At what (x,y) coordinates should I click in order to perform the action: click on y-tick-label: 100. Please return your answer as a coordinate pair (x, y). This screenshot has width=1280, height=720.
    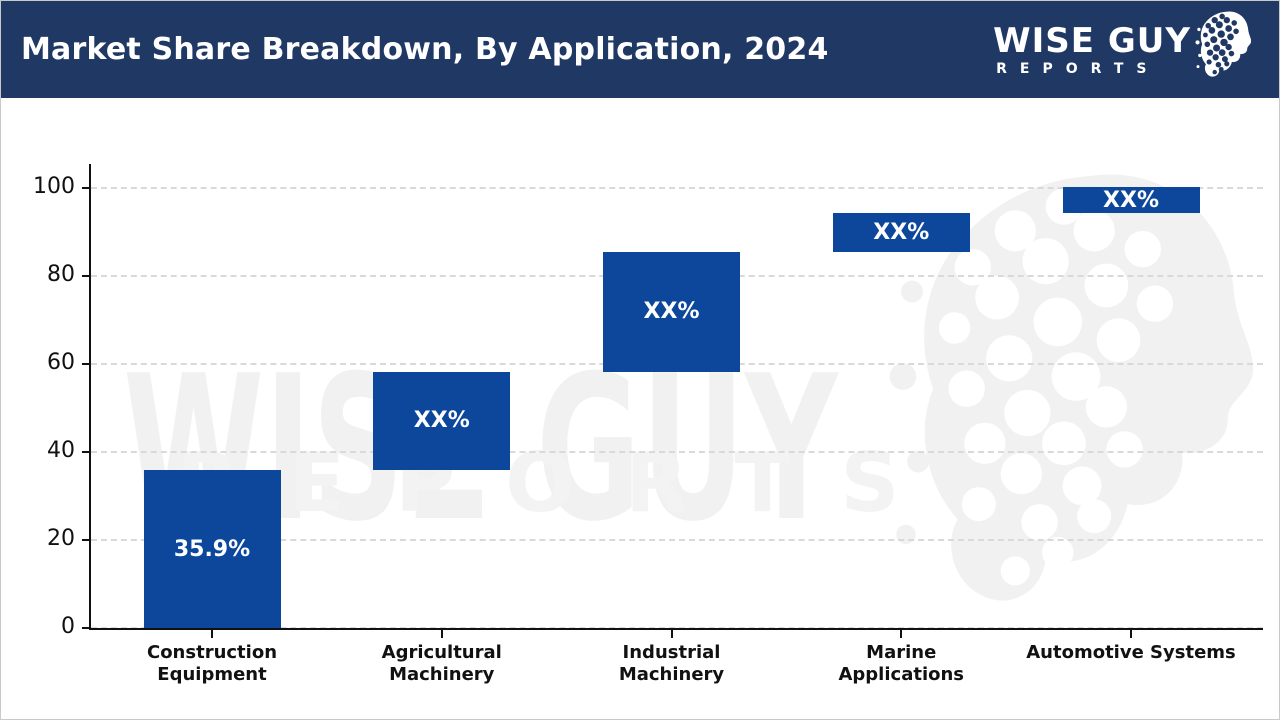
    Looking at the image, I should click on (54, 186).